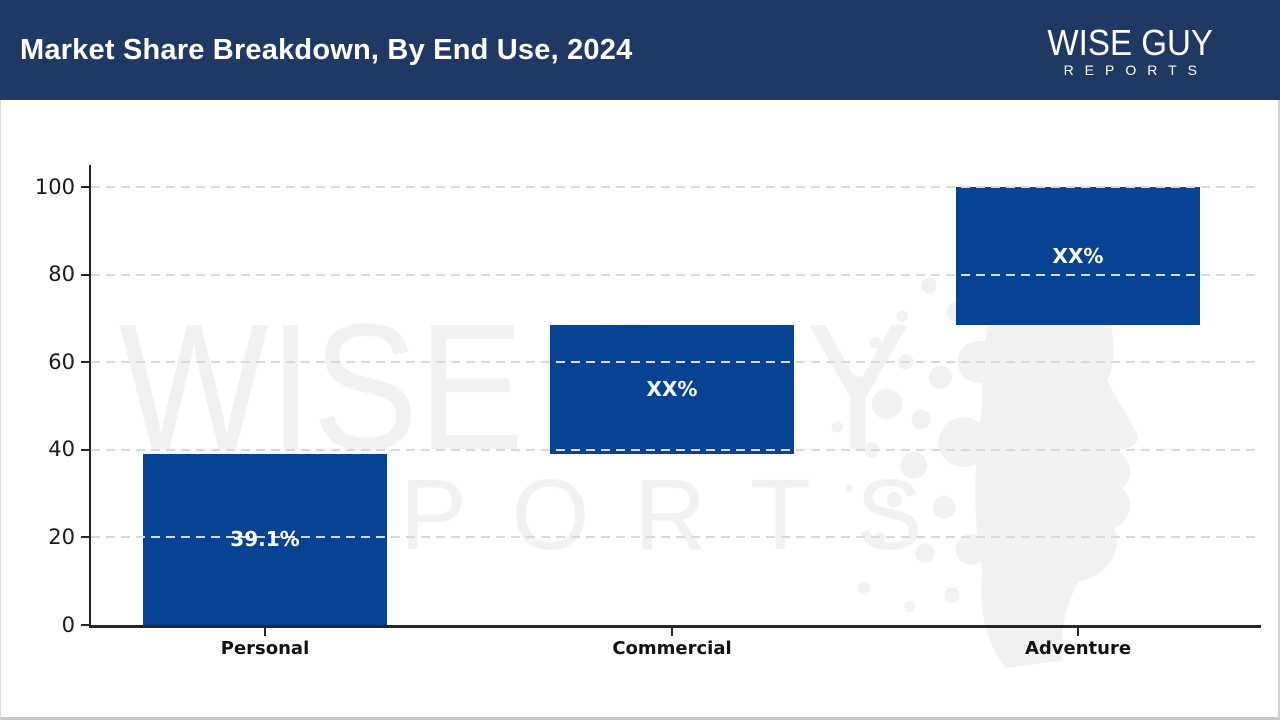  Describe the element at coordinates (68, 624) in the screenshot. I see `y-tick-label-0: 0` at that location.